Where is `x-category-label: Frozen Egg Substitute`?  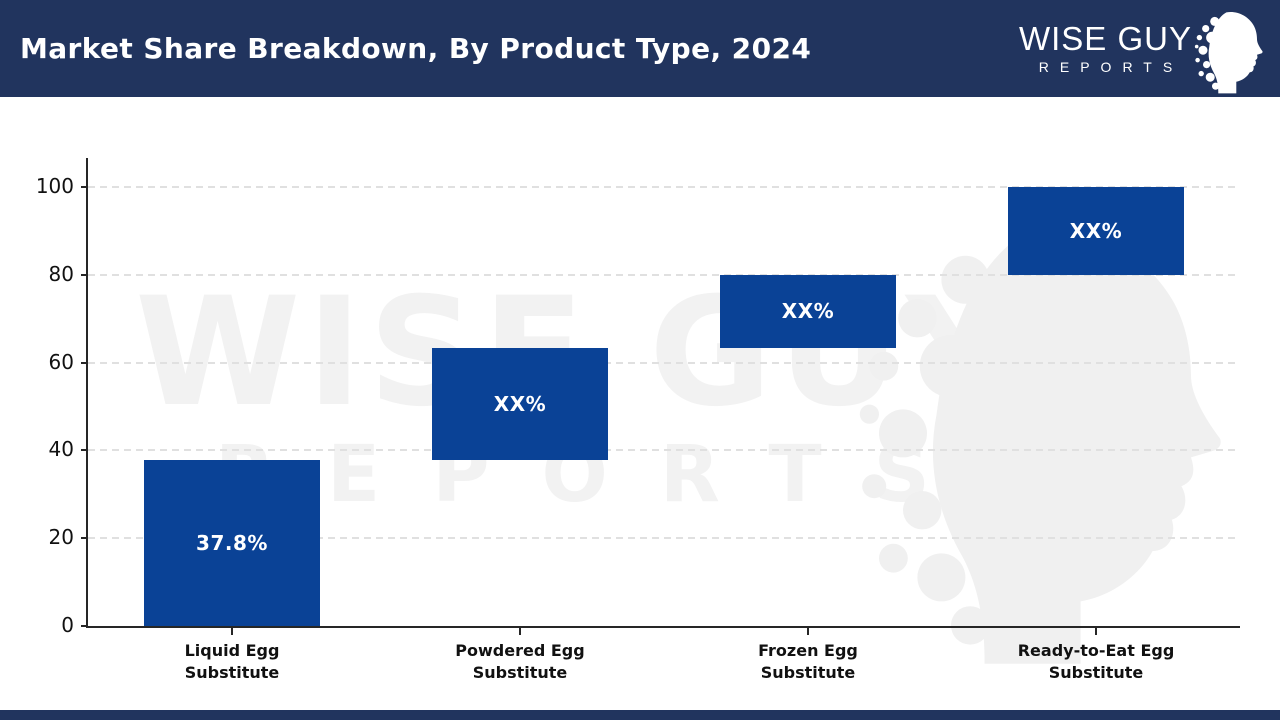
x-category-label: Frozen Egg Substitute is located at coordinates (808, 661).